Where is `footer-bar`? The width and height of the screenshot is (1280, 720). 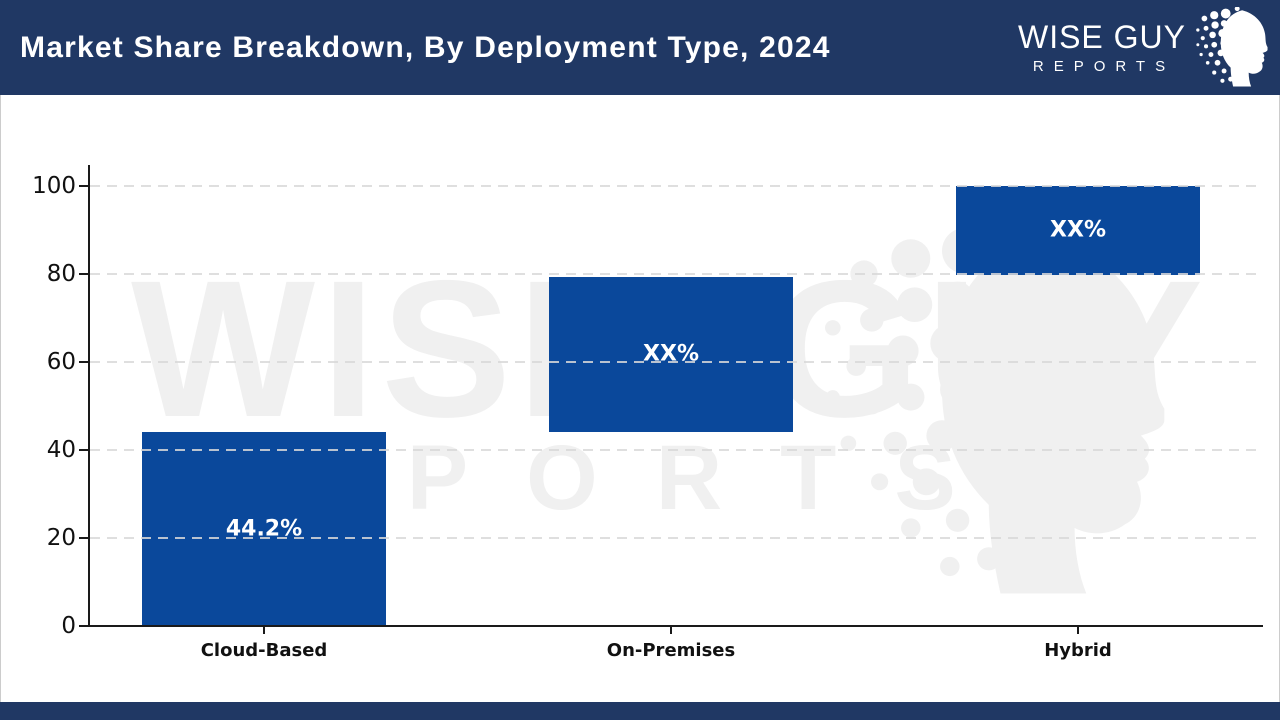 footer-bar is located at coordinates (640, 711).